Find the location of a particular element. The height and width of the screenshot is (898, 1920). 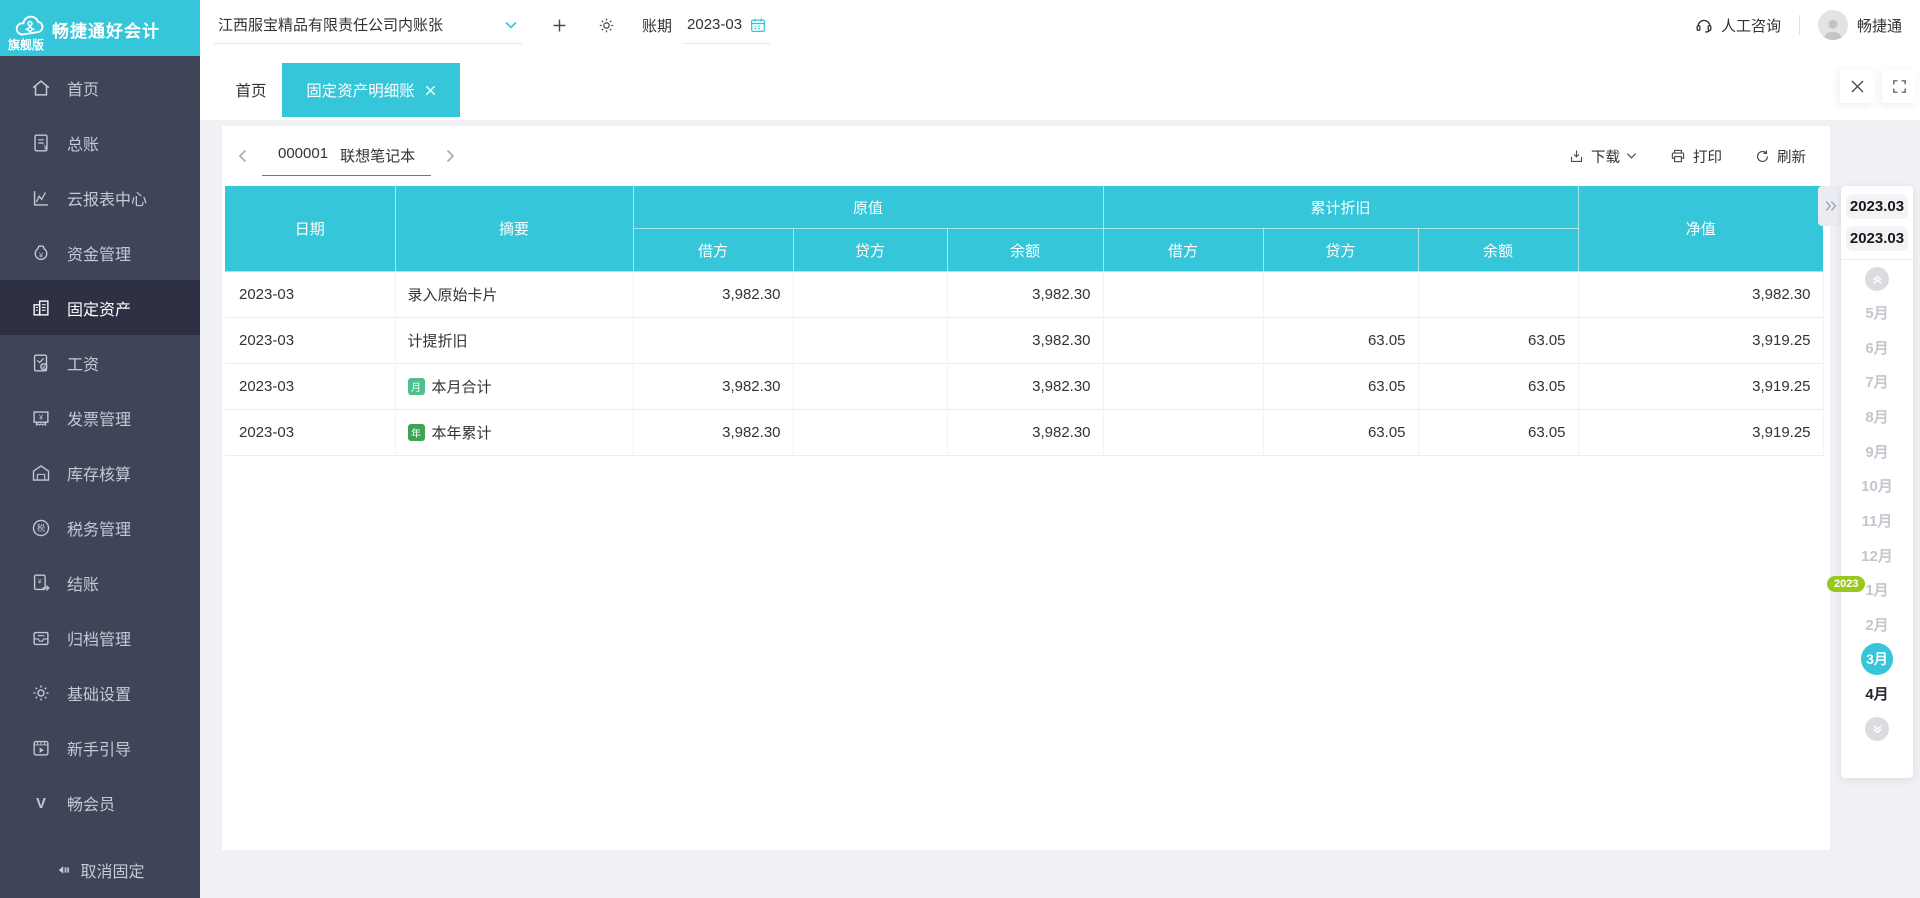

unpin-sidebar-button: 取消固定 is located at coordinates (100, 870).